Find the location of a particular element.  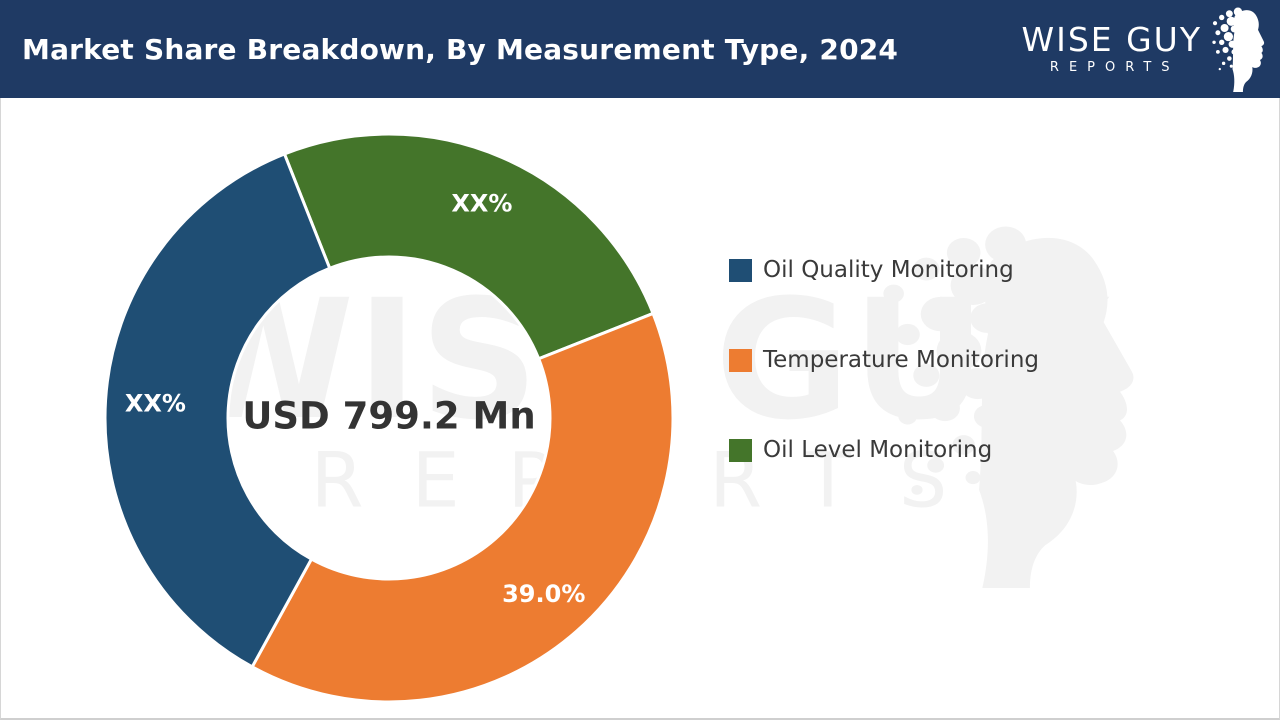

legend-label: Temperature Monitoring is located at coordinates (901, 359).